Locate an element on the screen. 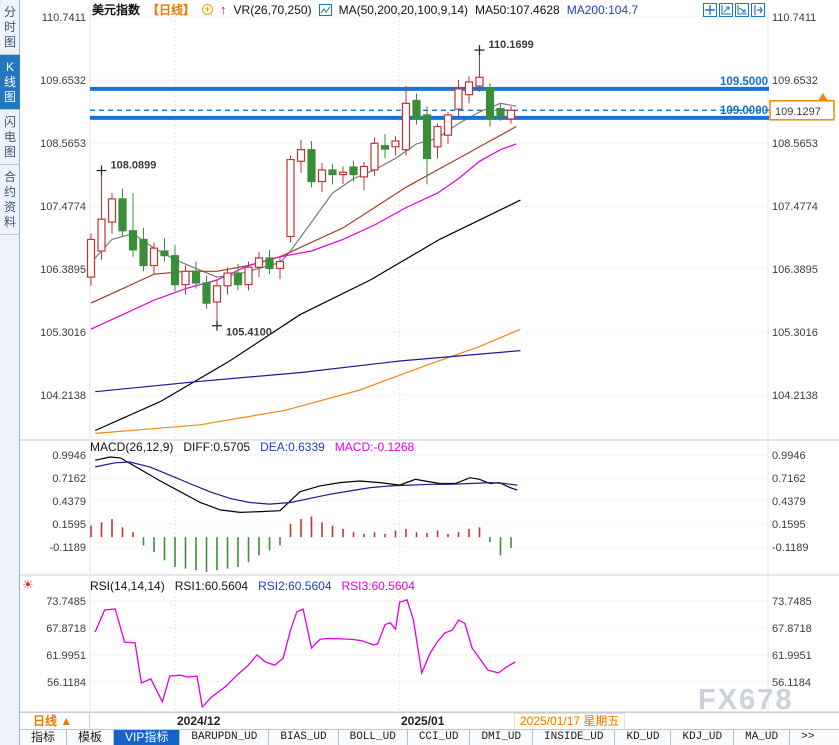 This screenshot has width=839, height=745. period-label: 【日线】 is located at coordinates (171, 10).